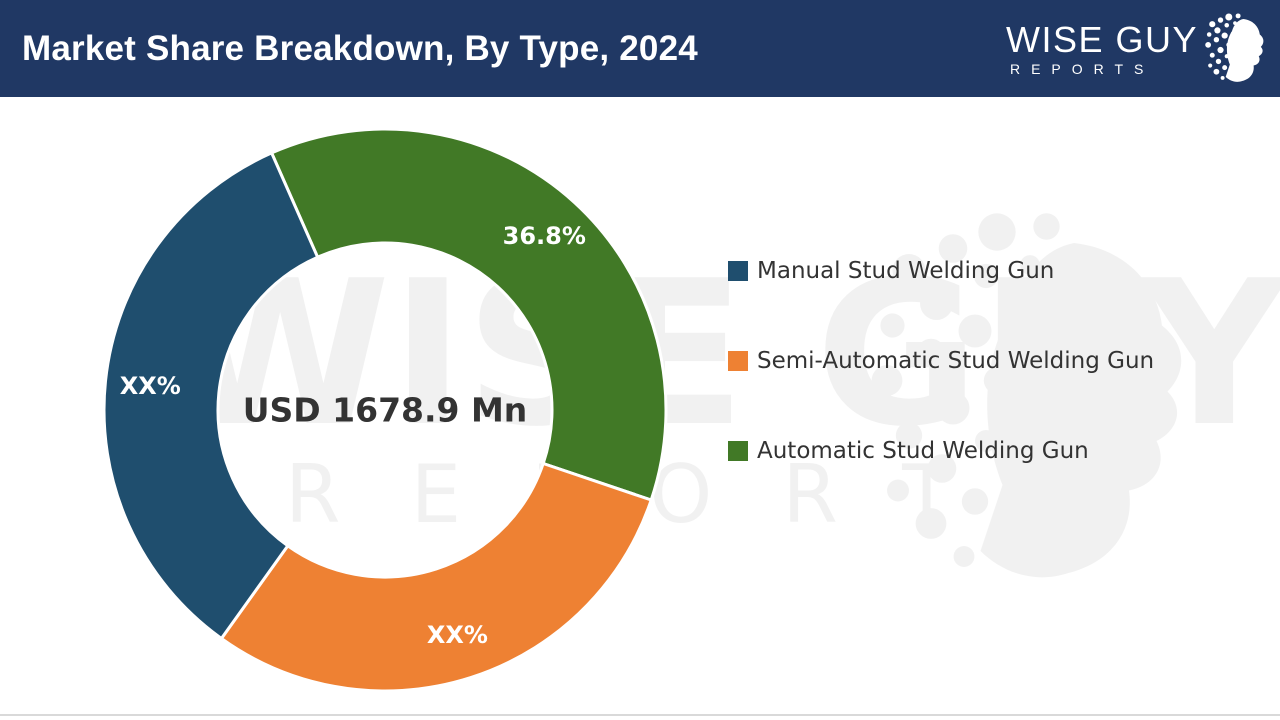 This screenshot has width=1280, height=720. I want to click on legend-label-manual: Manual Stud Welding Gun, so click(906, 271).